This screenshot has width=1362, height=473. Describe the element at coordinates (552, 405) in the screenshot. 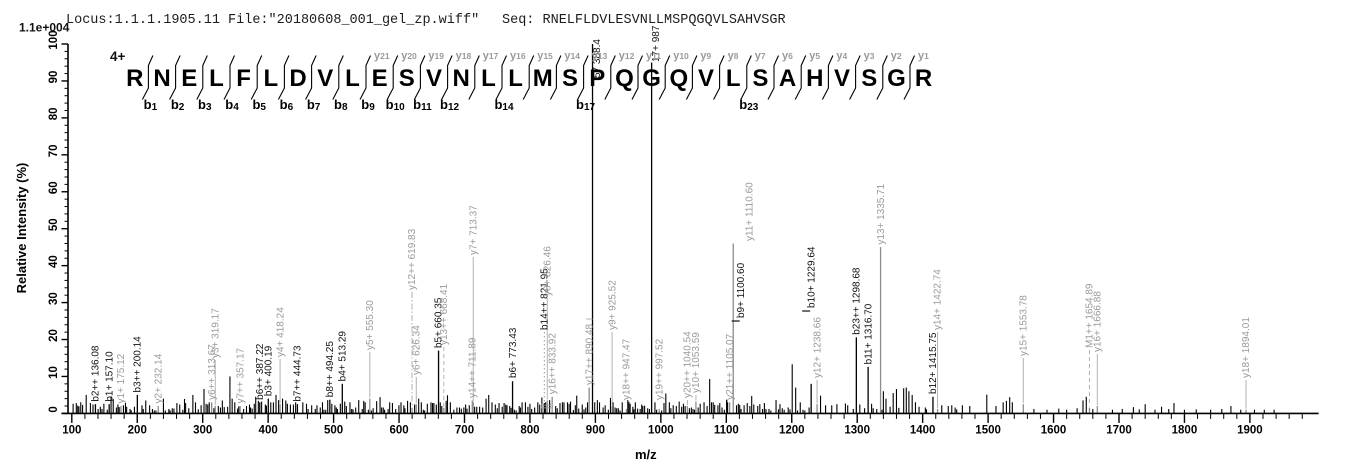

I see `peak-y16++` at that location.